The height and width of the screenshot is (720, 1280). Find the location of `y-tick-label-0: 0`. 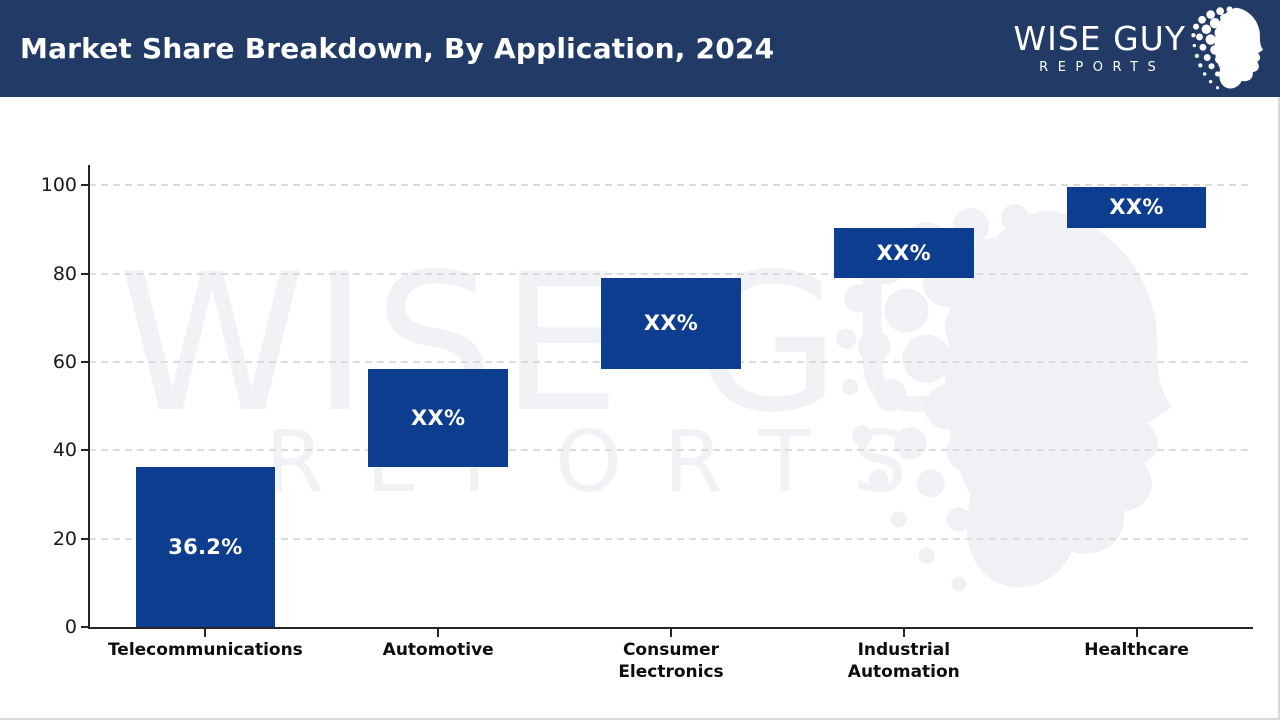

y-tick-label-0: 0 is located at coordinates (70, 627).